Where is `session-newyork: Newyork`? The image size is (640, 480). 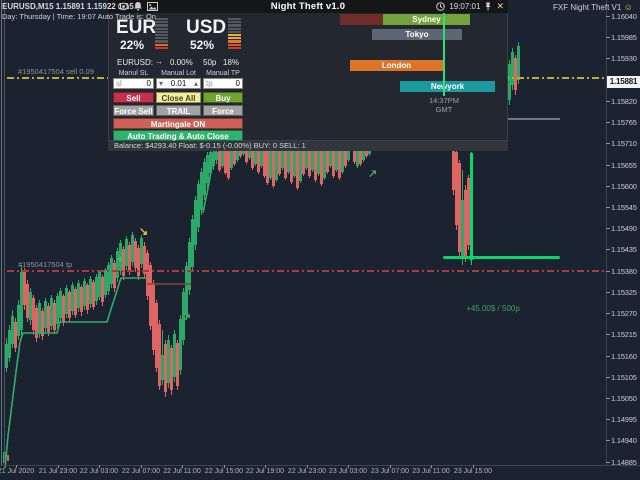 session-newyork: Newyork is located at coordinates (447, 86).